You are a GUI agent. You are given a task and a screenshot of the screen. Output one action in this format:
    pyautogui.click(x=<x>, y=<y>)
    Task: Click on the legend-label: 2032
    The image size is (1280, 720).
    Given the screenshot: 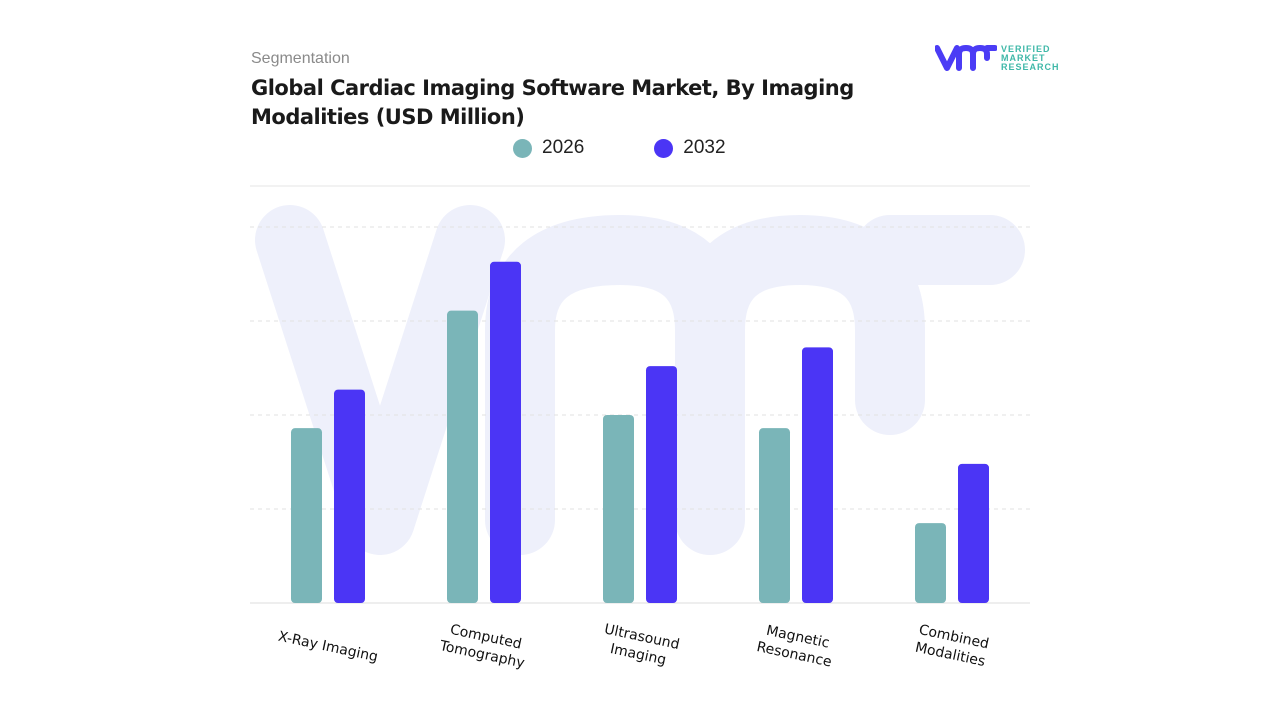 What is the action you would take?
    pyautogui.click(x=704, y=147)
    